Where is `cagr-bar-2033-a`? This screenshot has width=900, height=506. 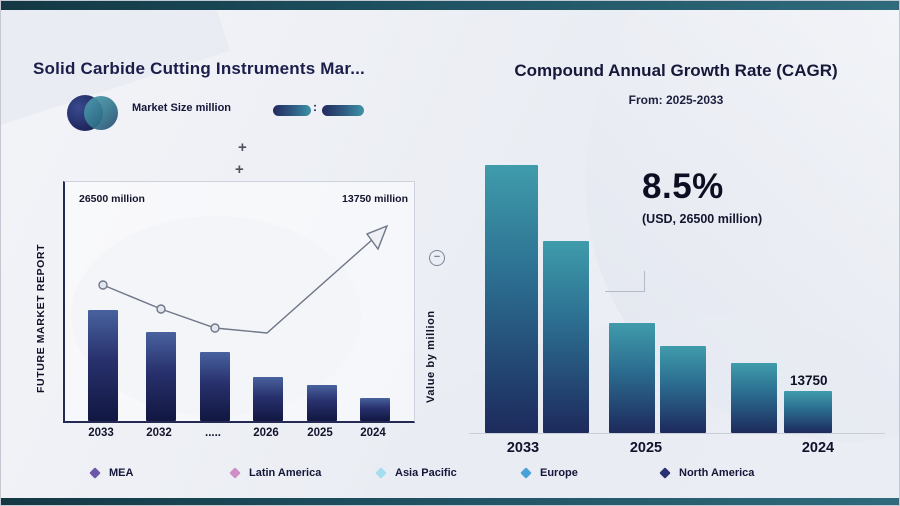
cagr-bar-2033-a is located at coordinates (511, 299).